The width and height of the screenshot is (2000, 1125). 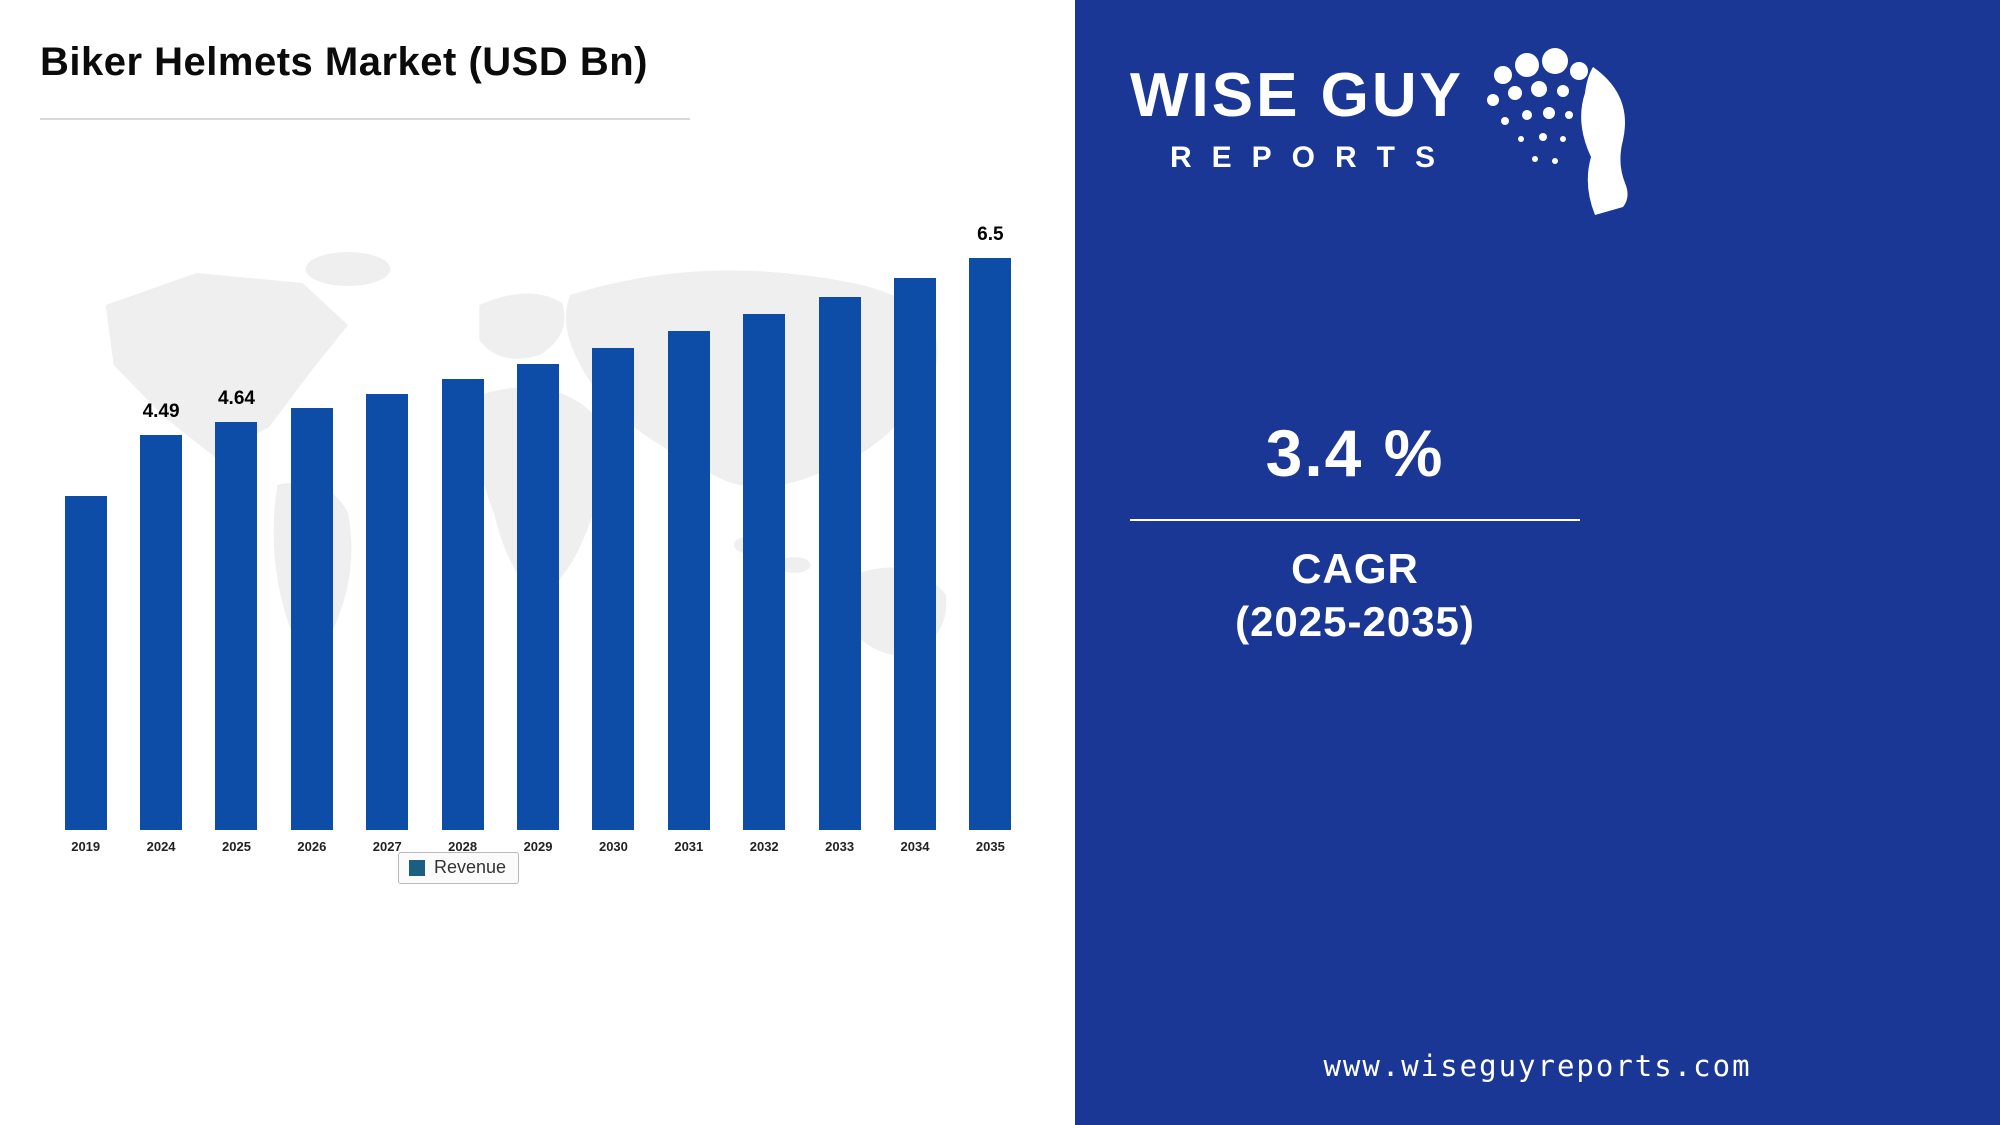 I want to click on x-axis-label: 2035, so click(x=990, y=846).